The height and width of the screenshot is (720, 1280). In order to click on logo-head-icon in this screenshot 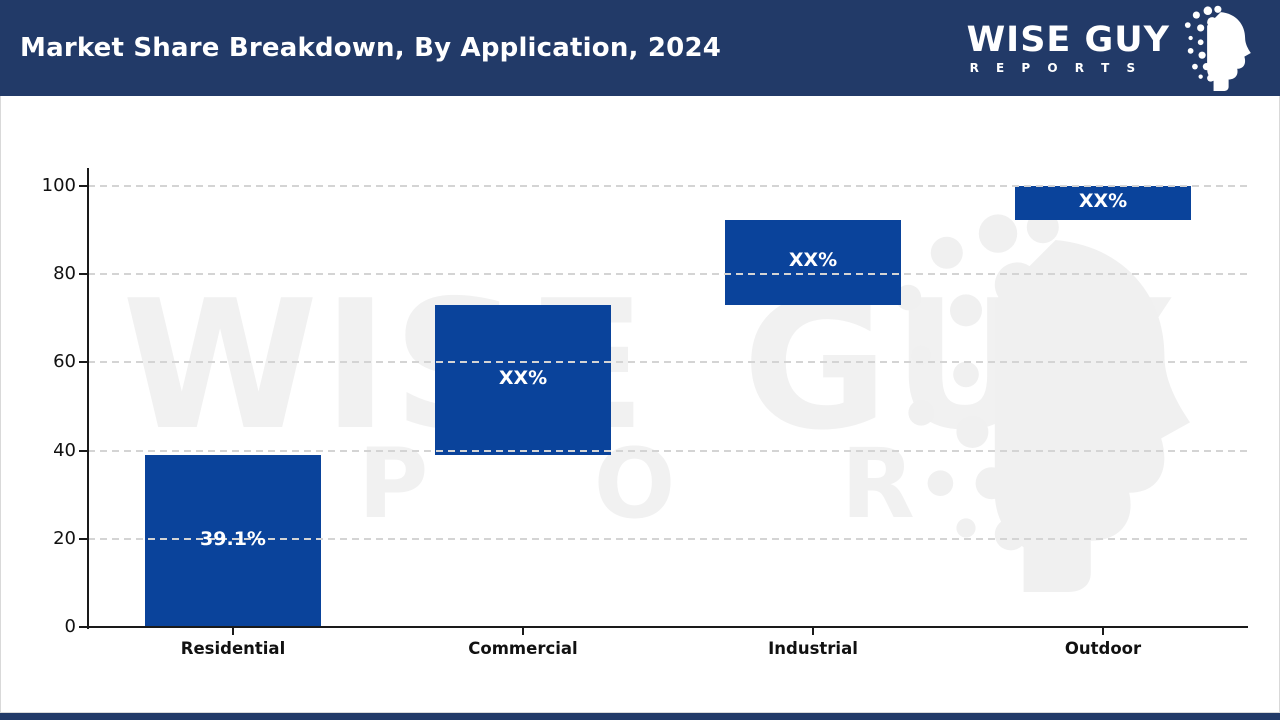, I will do `click(1217, 48)`.